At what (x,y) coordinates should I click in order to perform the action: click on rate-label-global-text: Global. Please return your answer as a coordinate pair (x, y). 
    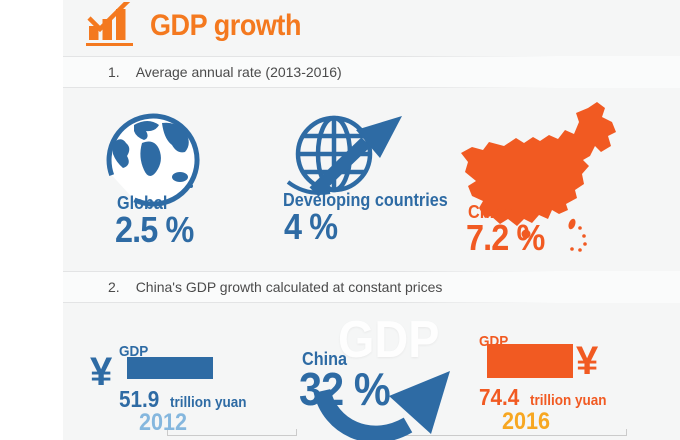
    Looking at the image, I should click on (142, 203).